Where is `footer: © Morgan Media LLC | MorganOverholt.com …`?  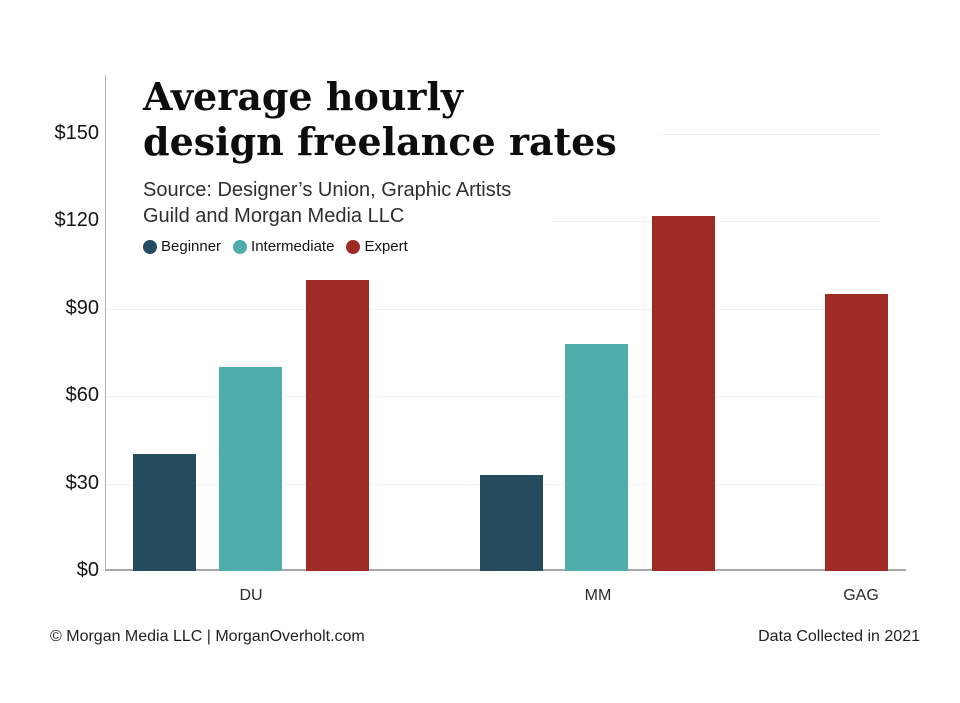 footer: © Morgan Media LLC | MorganOverholt.com … is located at coordinates (485, 637).